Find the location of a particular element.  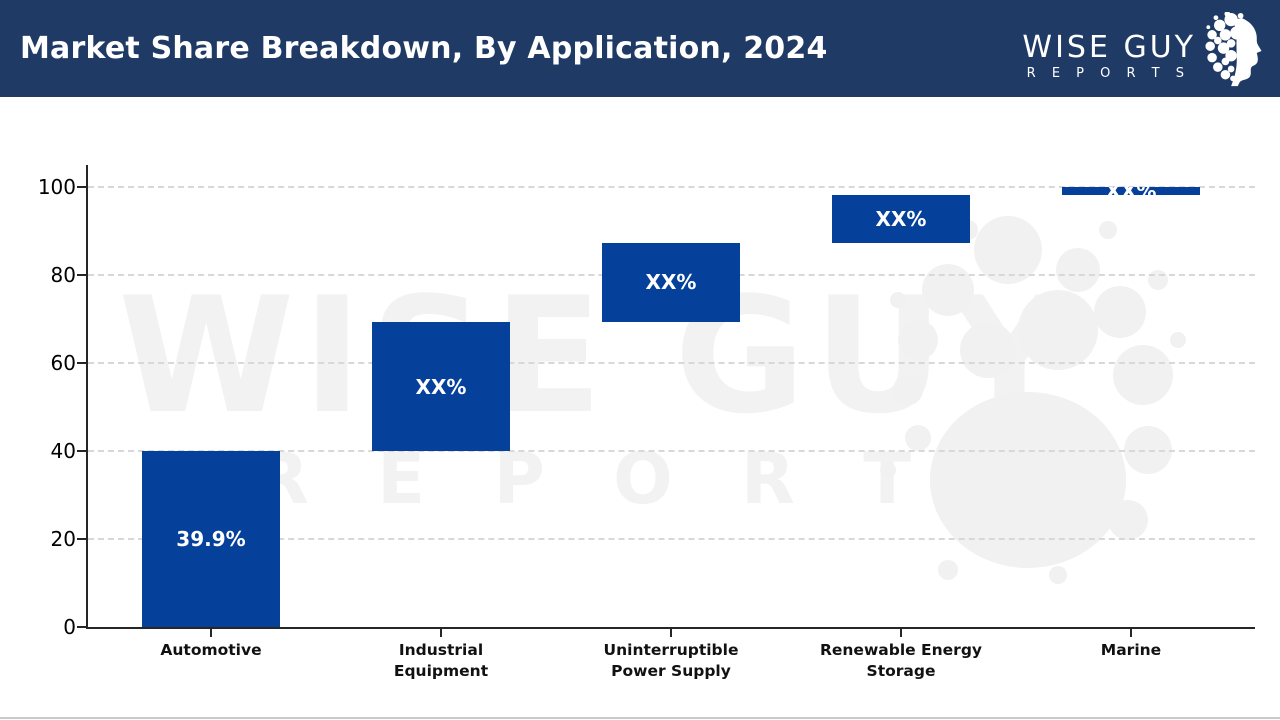

bar-renewable-energy-storage: XX% is located at coordinates (901, 219).